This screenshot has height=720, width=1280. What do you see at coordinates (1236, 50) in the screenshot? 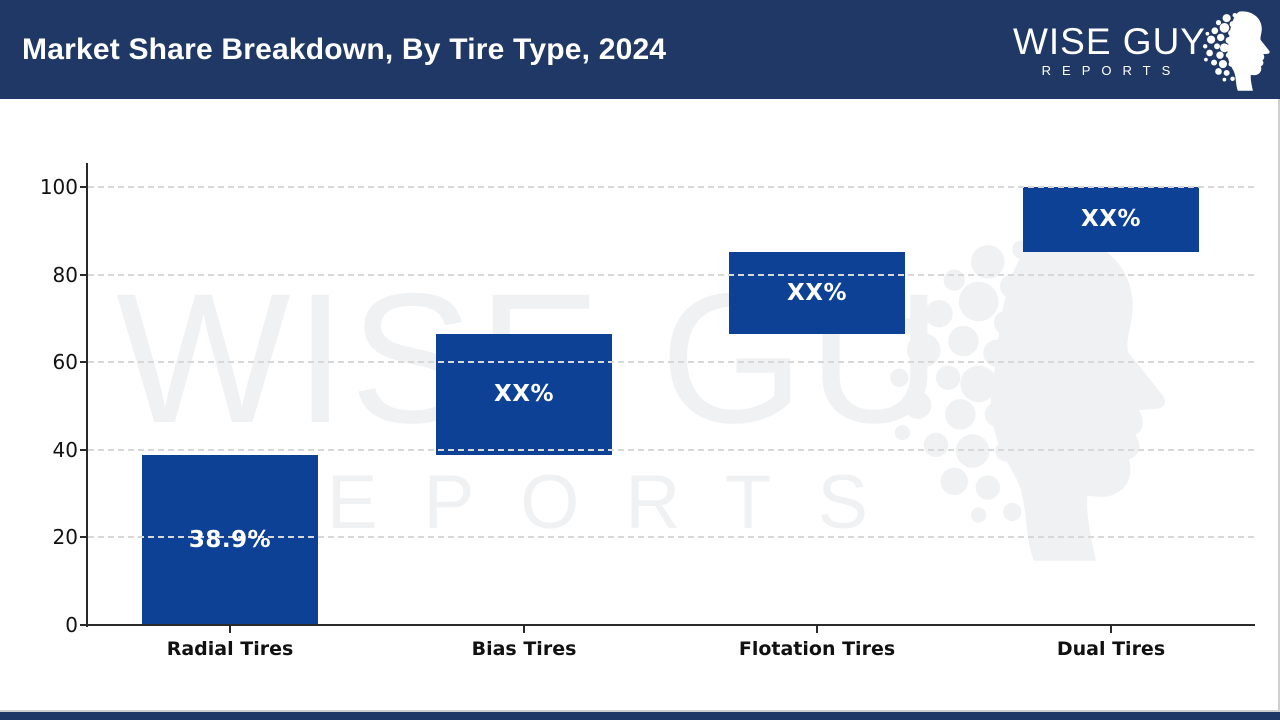
I see `brand-head-icon` at bounding box center [1236, 50].